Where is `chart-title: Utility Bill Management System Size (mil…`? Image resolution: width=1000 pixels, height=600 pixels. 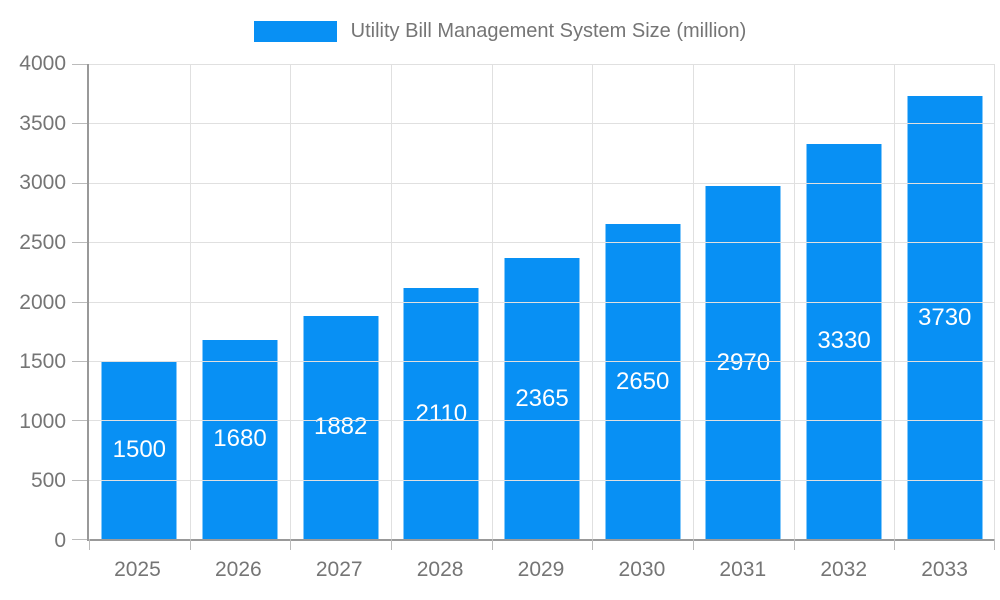 chart-title: Utility Bill Management System Size (mil… is located at coordinates (548, 31).